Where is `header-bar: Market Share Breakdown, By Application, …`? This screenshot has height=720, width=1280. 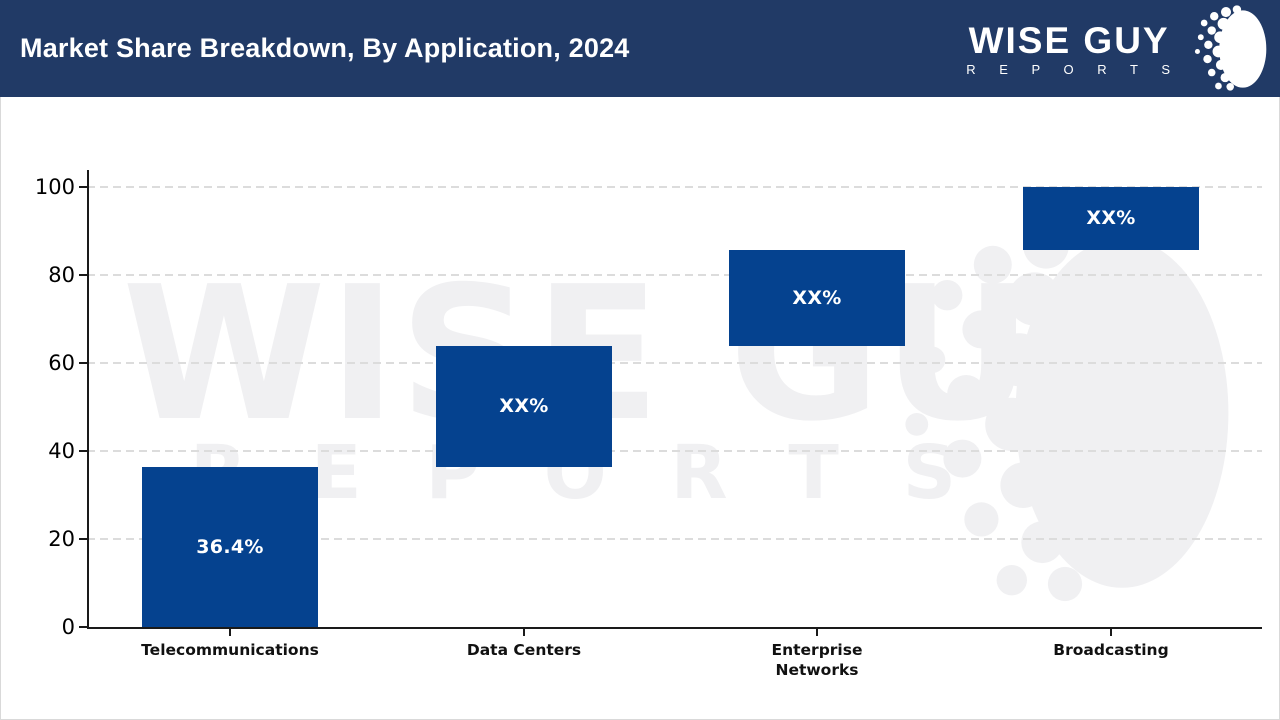
header-bar: Market Share Breakdown, By Application, … is located at coordinates (640, 48).